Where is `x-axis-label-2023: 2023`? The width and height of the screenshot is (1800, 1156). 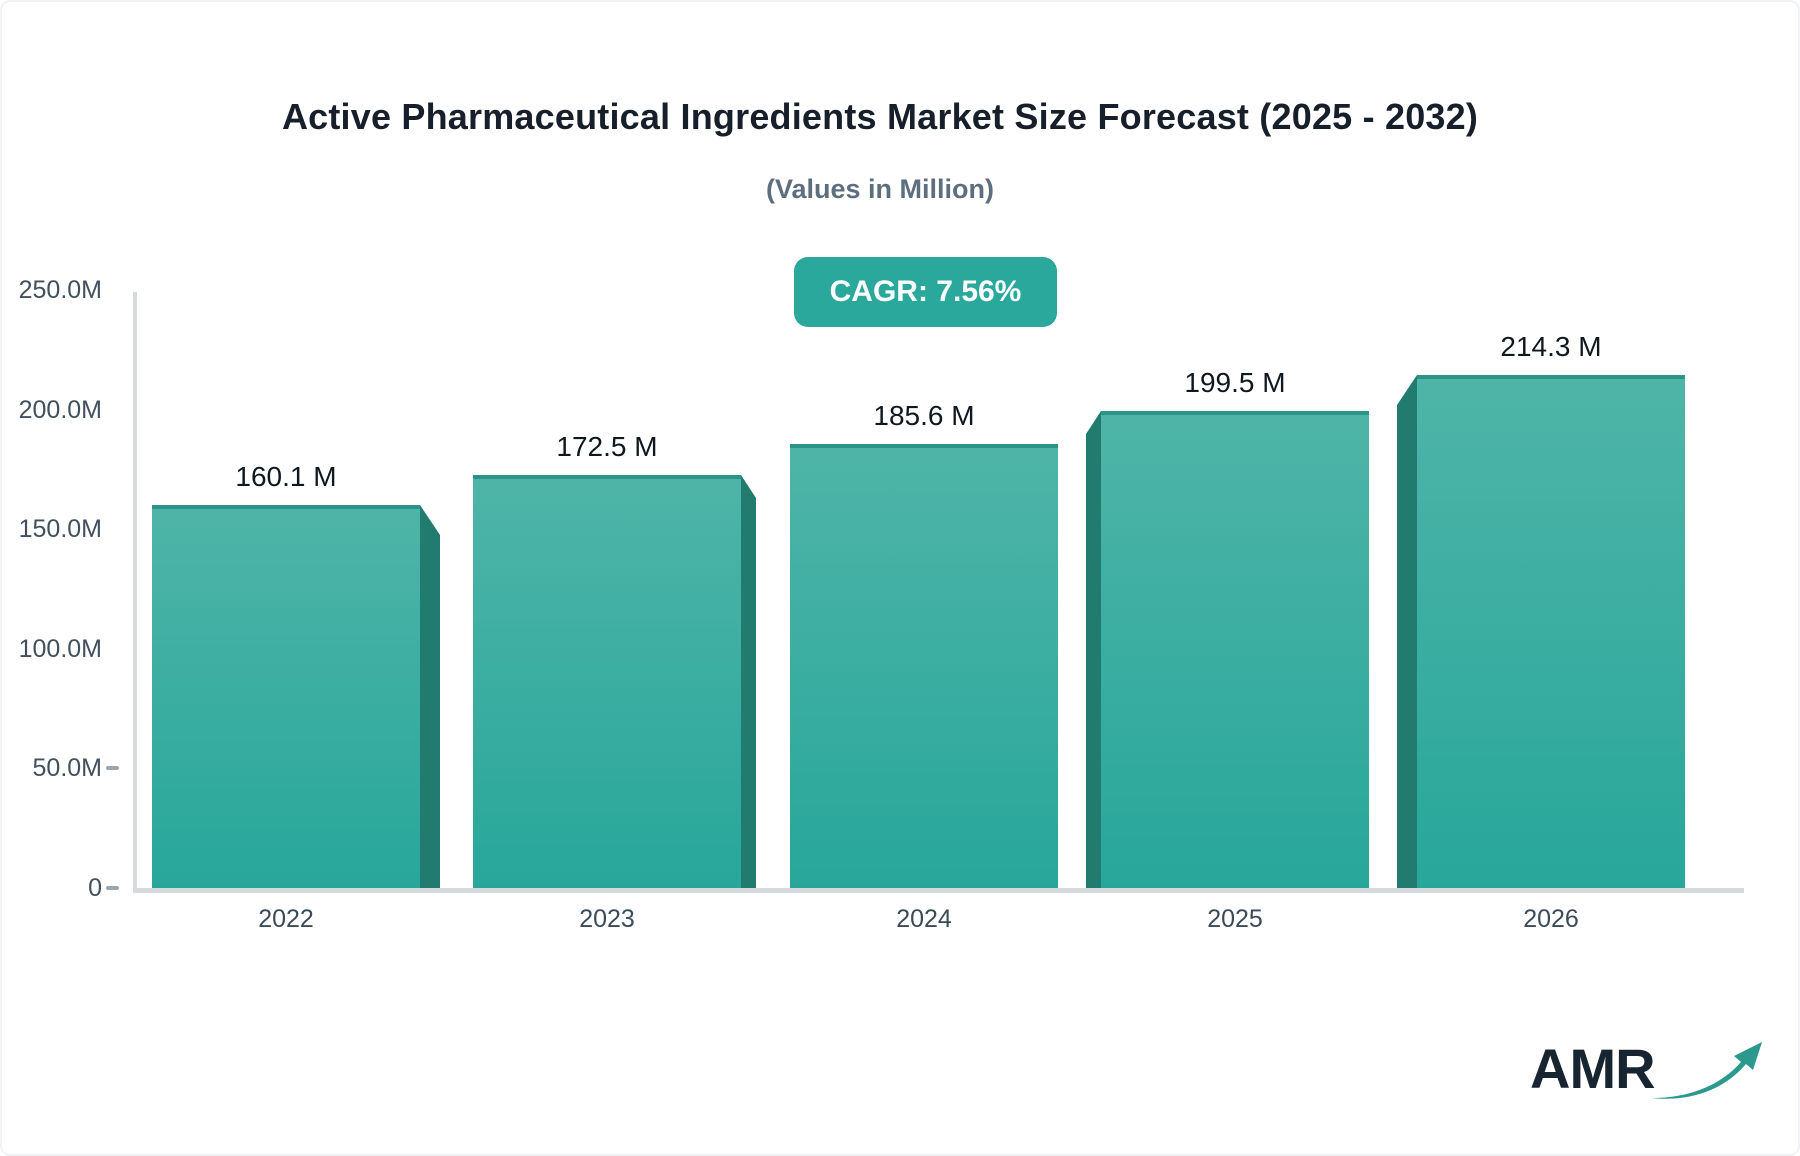 x-axis-label-2023: 2023 is located at coordinates (607, 919).